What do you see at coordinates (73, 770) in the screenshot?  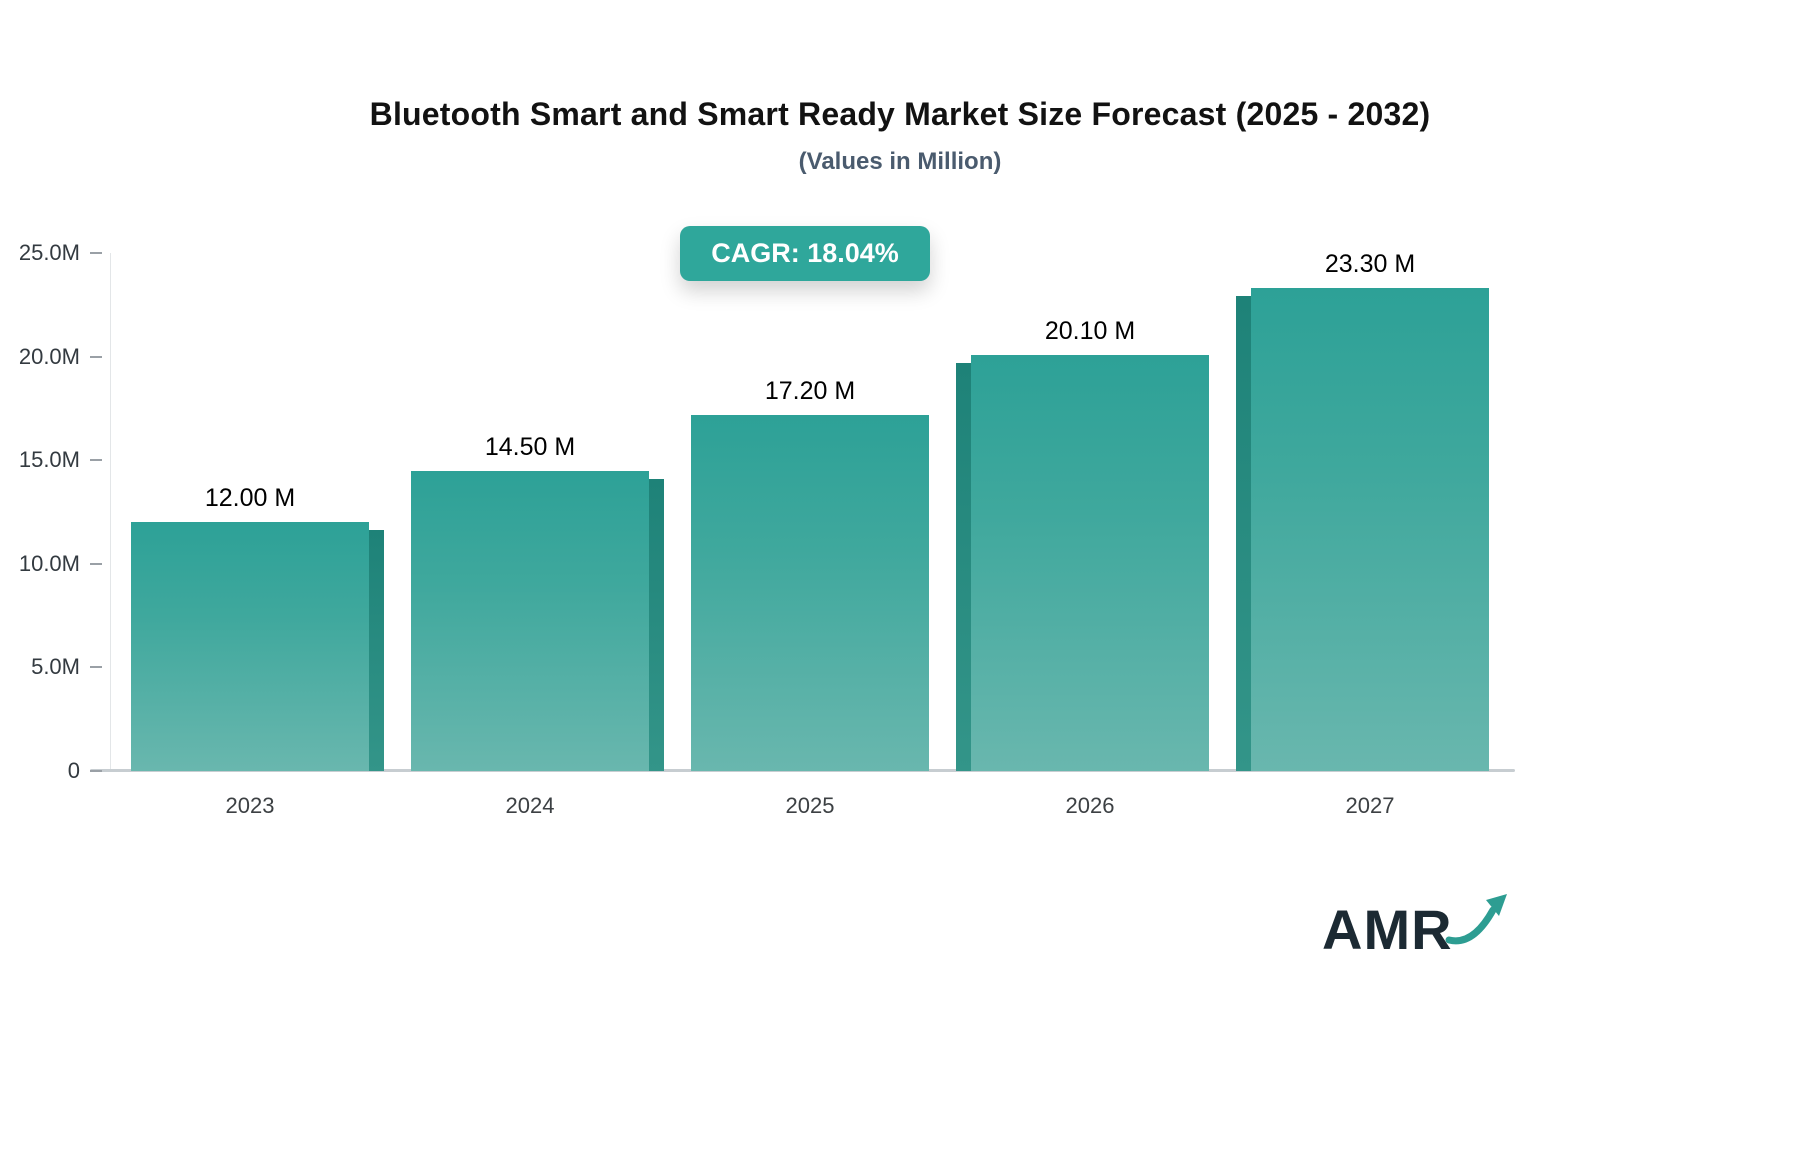 I see `y-axis-tick-label: 0` at bounding box center [73, 770].